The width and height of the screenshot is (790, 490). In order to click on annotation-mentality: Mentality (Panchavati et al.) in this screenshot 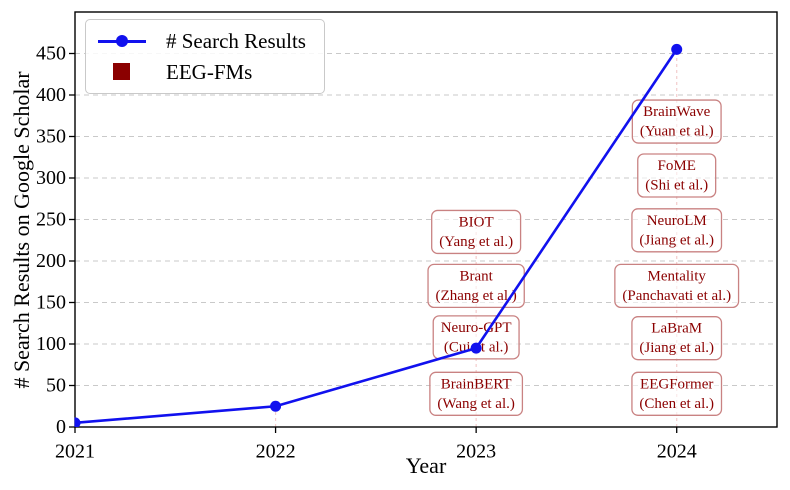, I will do `click(677, 286)`.